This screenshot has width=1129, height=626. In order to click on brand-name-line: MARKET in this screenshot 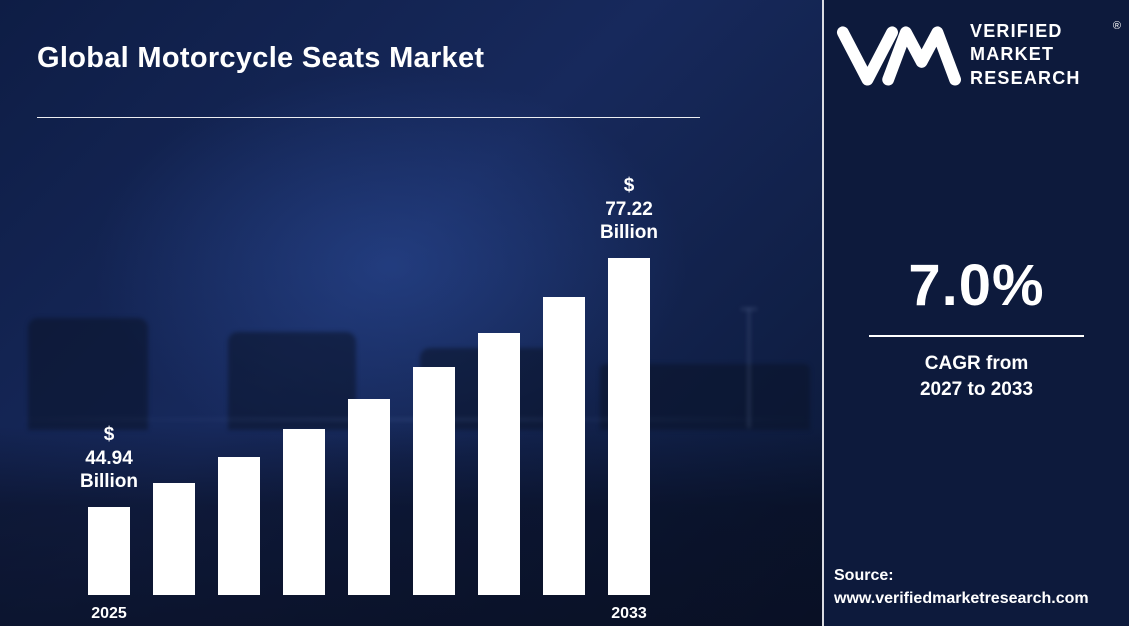, I will do `click(1012, 54)`.